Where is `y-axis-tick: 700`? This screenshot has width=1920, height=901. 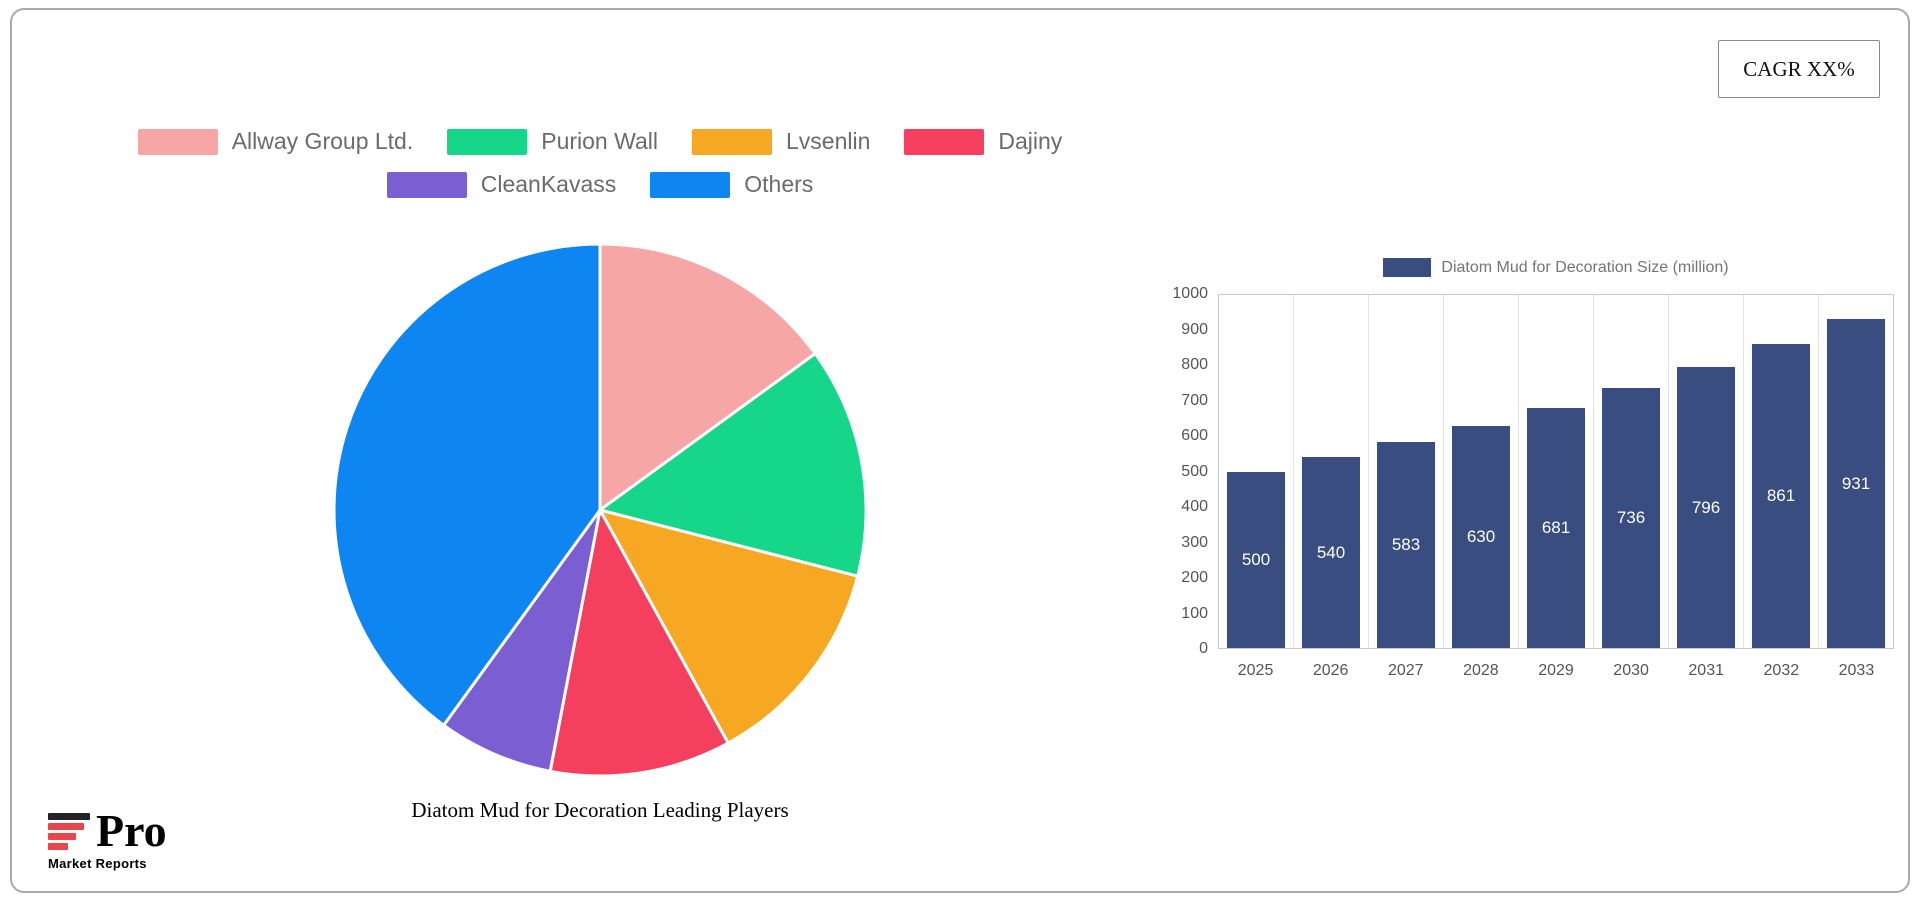
y-axis-tick: 700 is located at coordinates (1194, 400).